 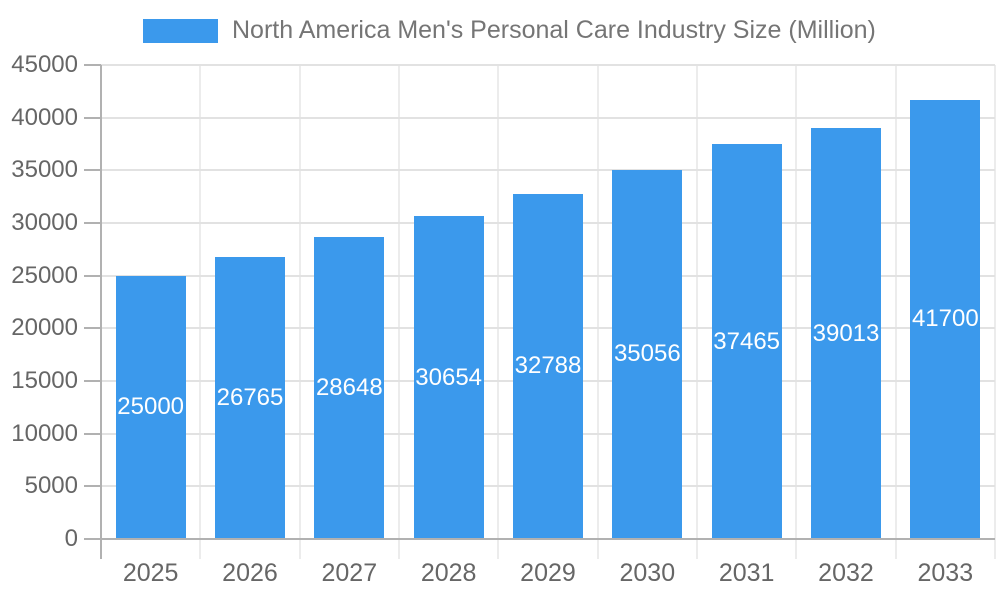 I want to click on x-axis-label: 2030, so click(x=647, y=573).